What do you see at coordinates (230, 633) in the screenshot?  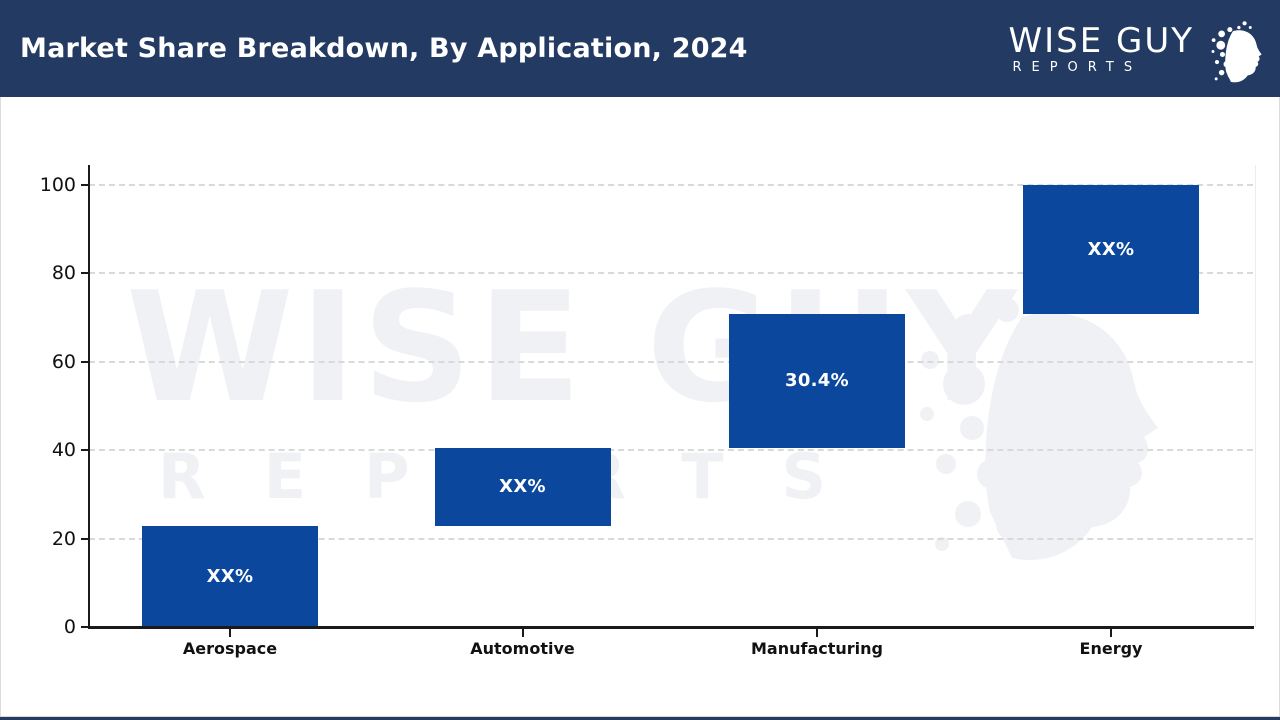 I see `x-tick-mark-aerospace` at bounding box center [230, 633].